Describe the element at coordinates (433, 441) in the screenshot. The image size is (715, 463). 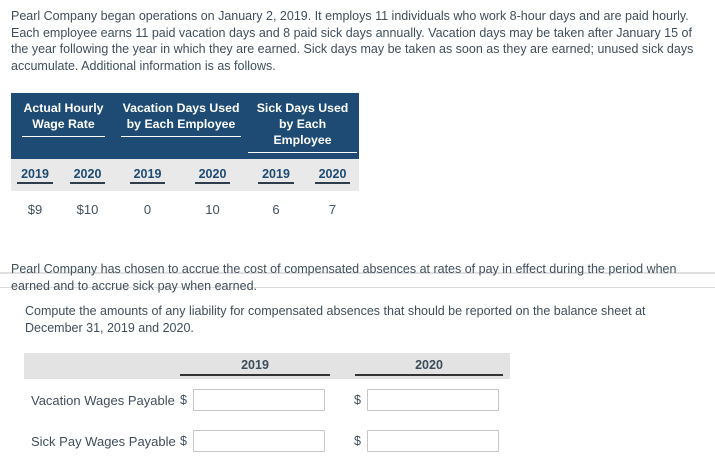
I see `sick-pay-payable-2020-input` at that location.